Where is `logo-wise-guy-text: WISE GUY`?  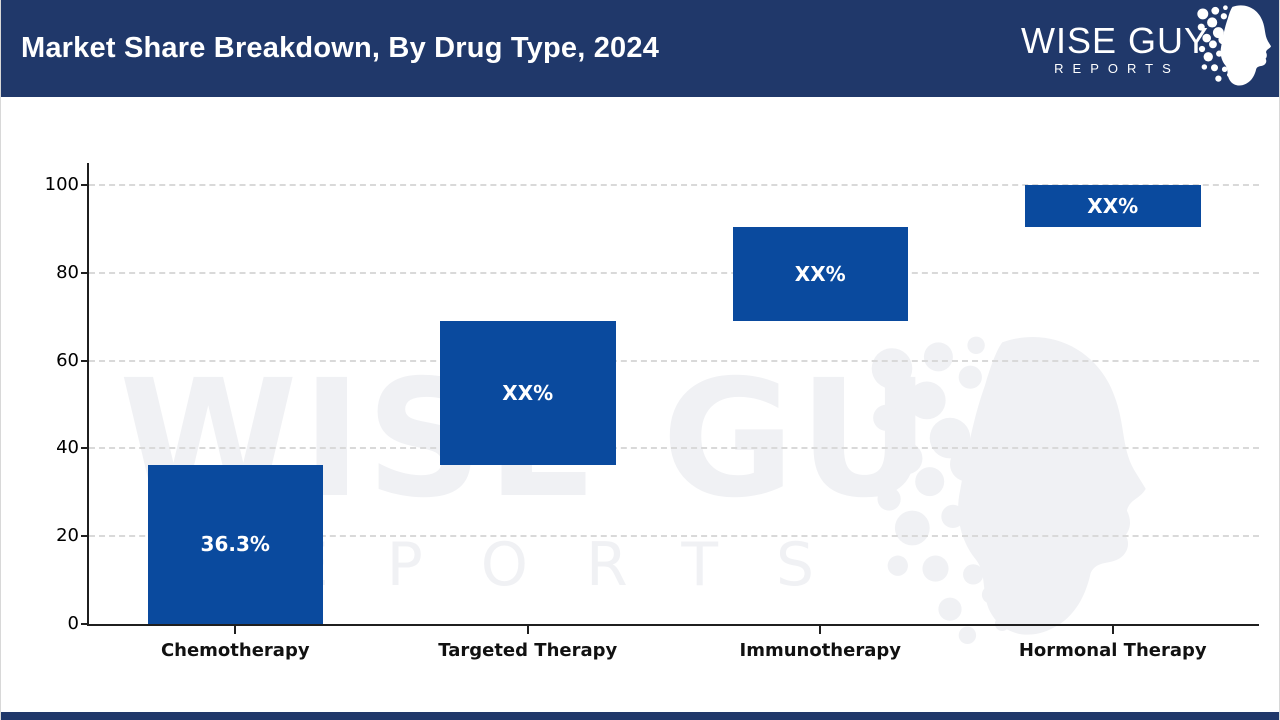 logo-wise-guy-text: WISE GUY is located at coordinates (1114, 40).